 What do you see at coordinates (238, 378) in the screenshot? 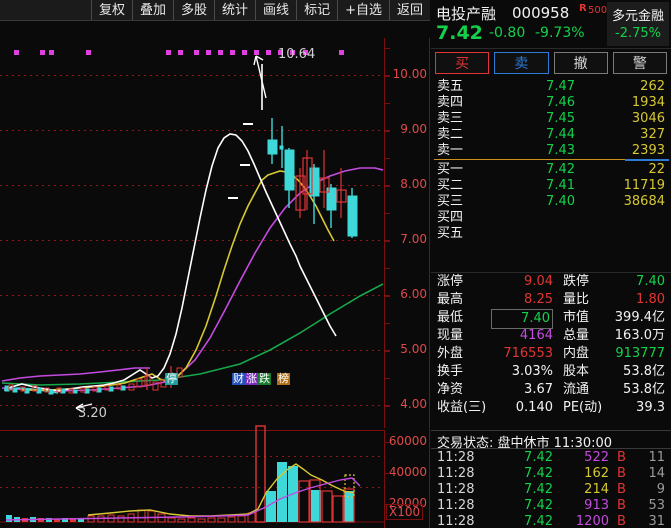
I see `finance-marker: 财` at bounding box center [238, 378].